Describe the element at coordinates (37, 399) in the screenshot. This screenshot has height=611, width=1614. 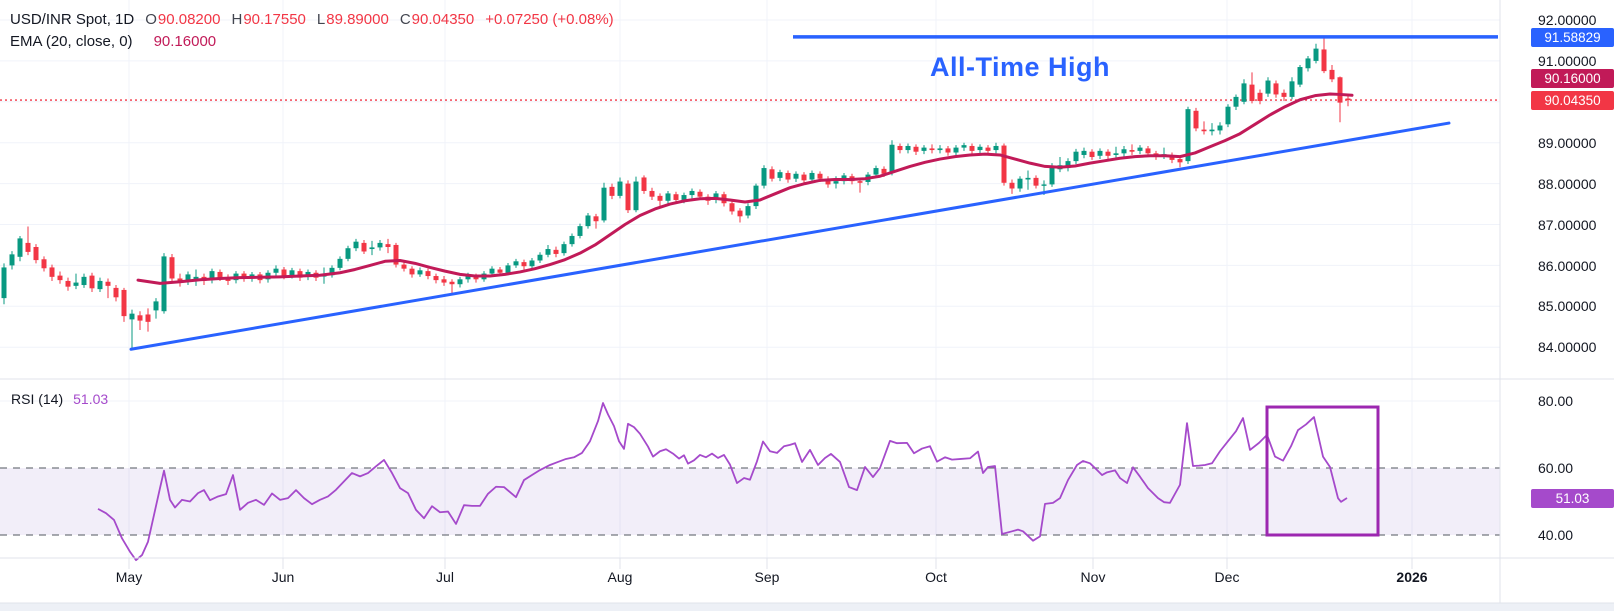
I see `rsi-indicator-label: RSI (14)` at that location.